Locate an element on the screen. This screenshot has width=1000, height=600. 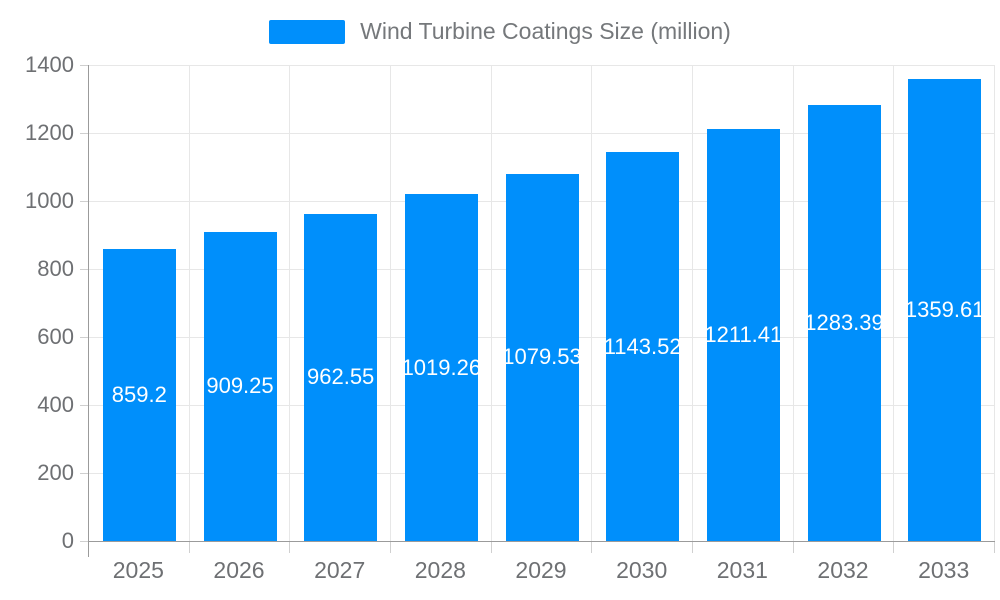
bar-value-label: 1211.41 is located at coordinates (743, 335).